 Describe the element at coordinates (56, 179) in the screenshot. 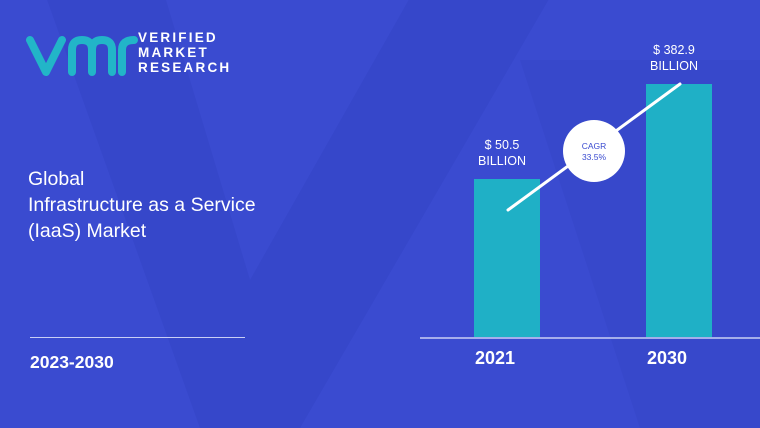

I see `report-title-line-1: Global` at that location.